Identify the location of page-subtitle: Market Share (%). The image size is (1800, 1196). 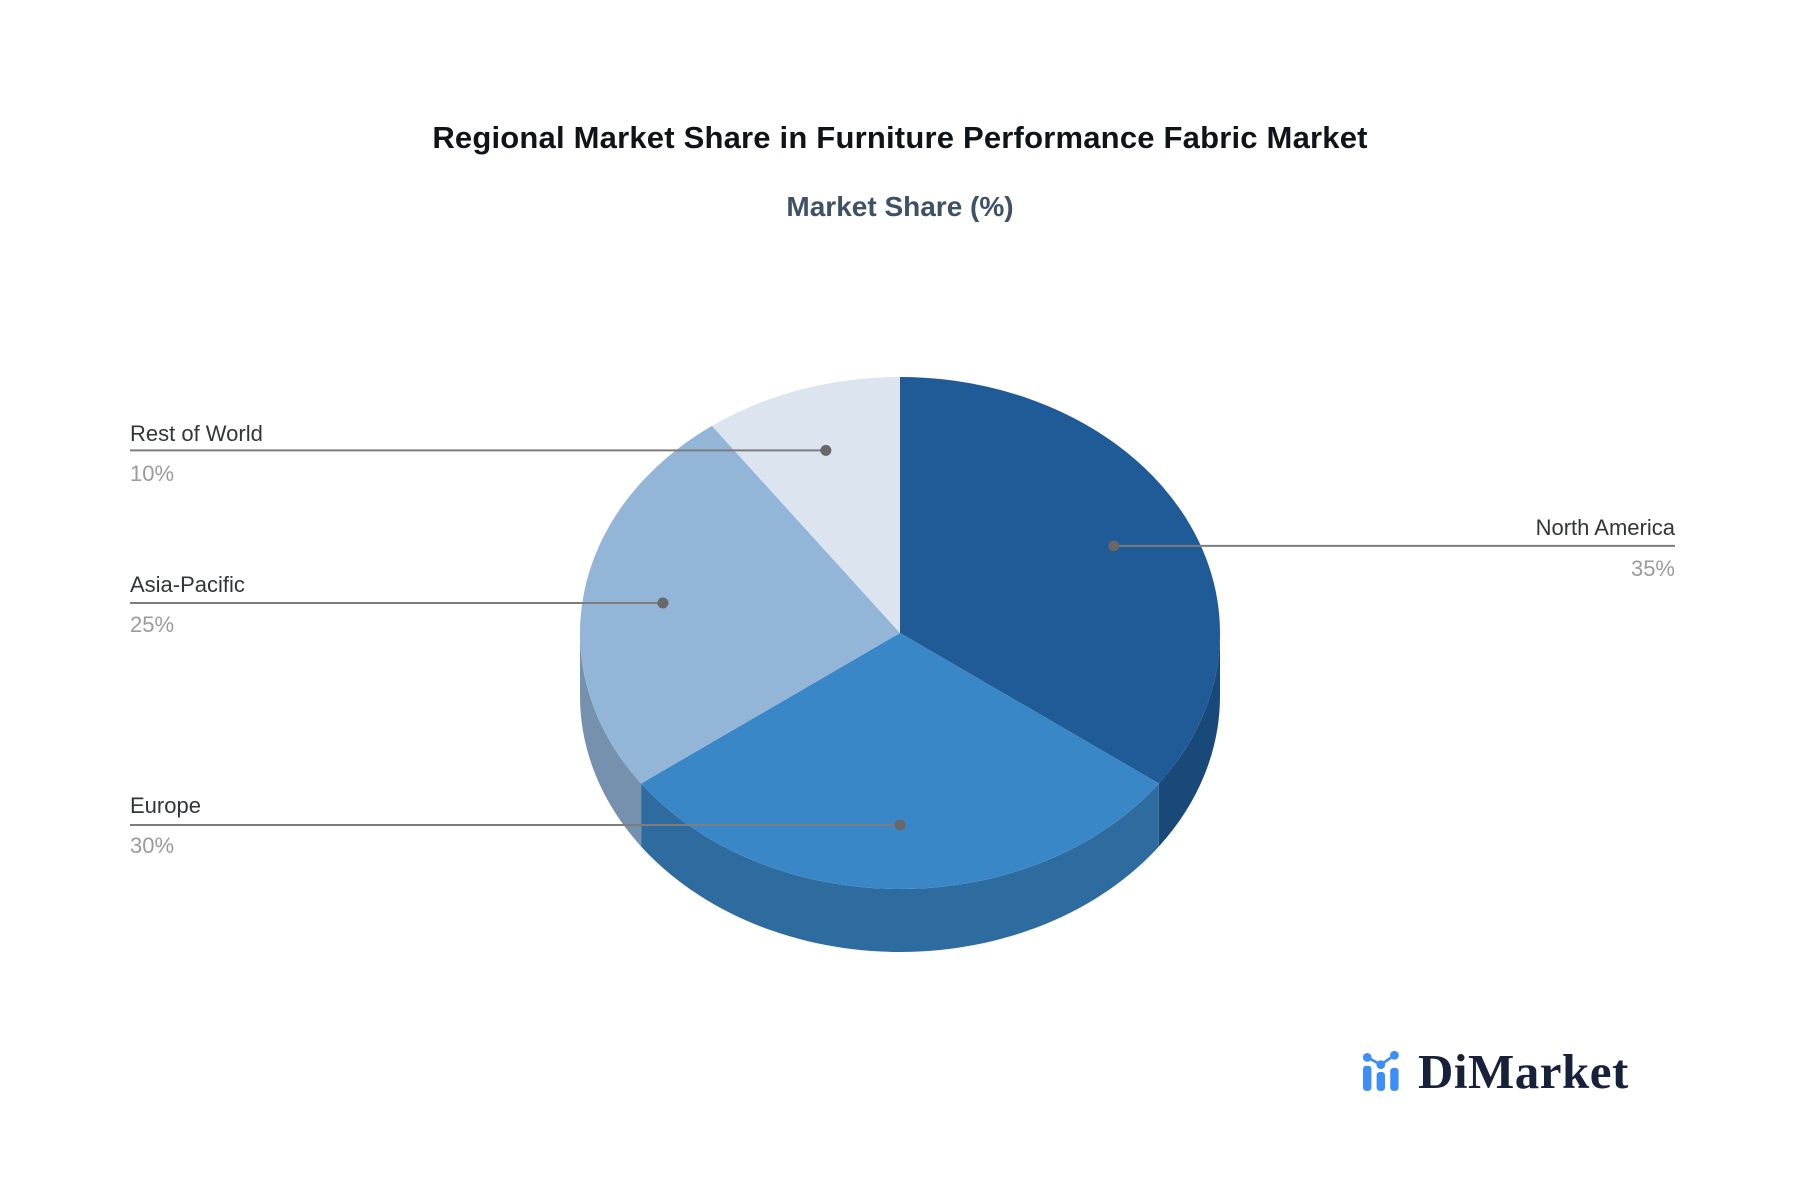
(900, 206).